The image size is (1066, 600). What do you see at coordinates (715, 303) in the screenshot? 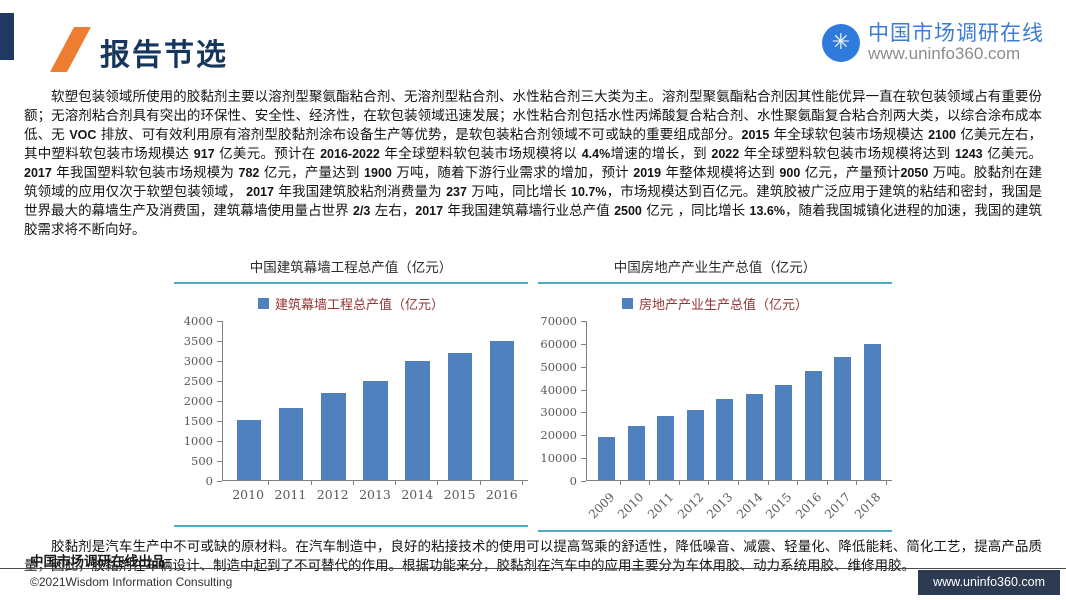
I see `chart-legend: 房地产产业生产总值（亿元）` at bounding box center [715, 303].